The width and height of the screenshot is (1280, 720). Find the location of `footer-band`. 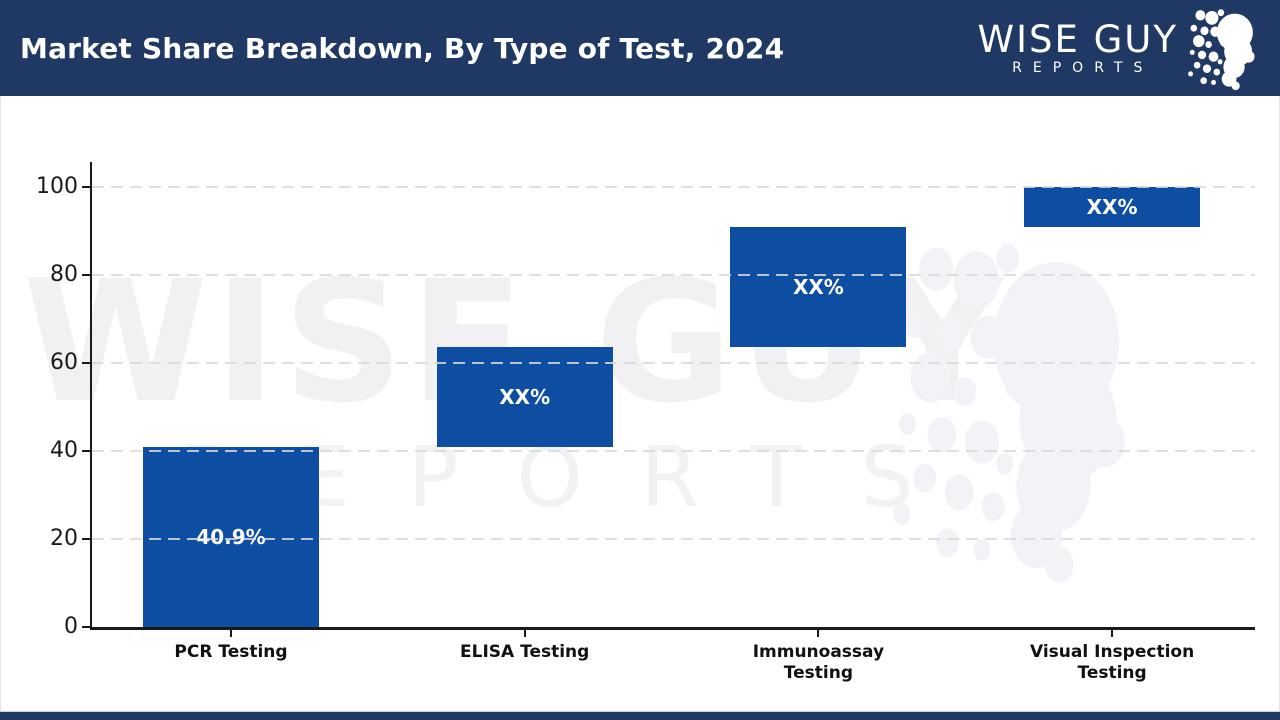

footer-band is located at coordinates (640, 716).